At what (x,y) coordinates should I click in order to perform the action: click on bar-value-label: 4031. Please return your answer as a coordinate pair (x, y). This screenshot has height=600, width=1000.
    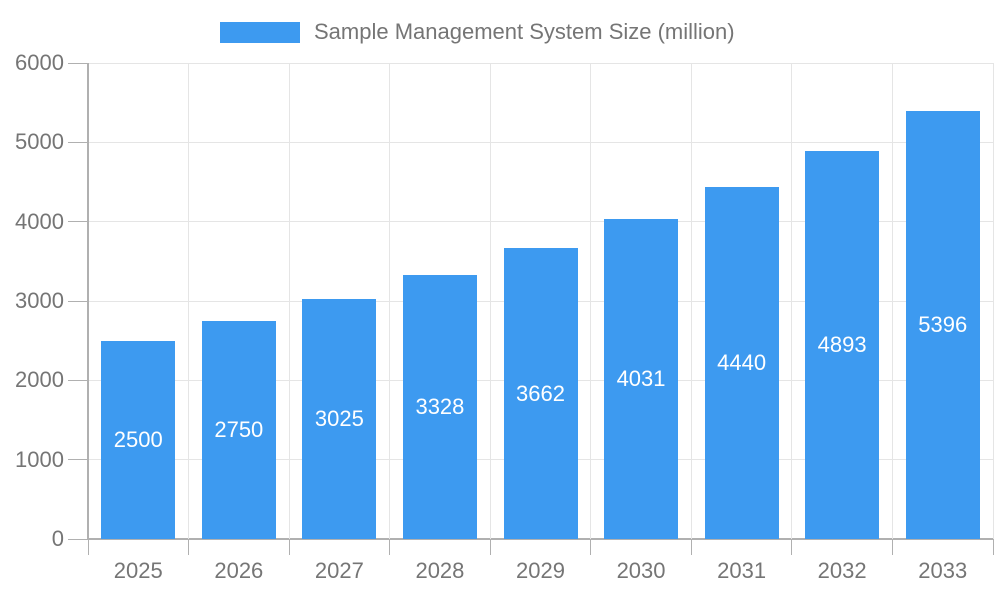
    Looking at the image, I should click on (641, 379).